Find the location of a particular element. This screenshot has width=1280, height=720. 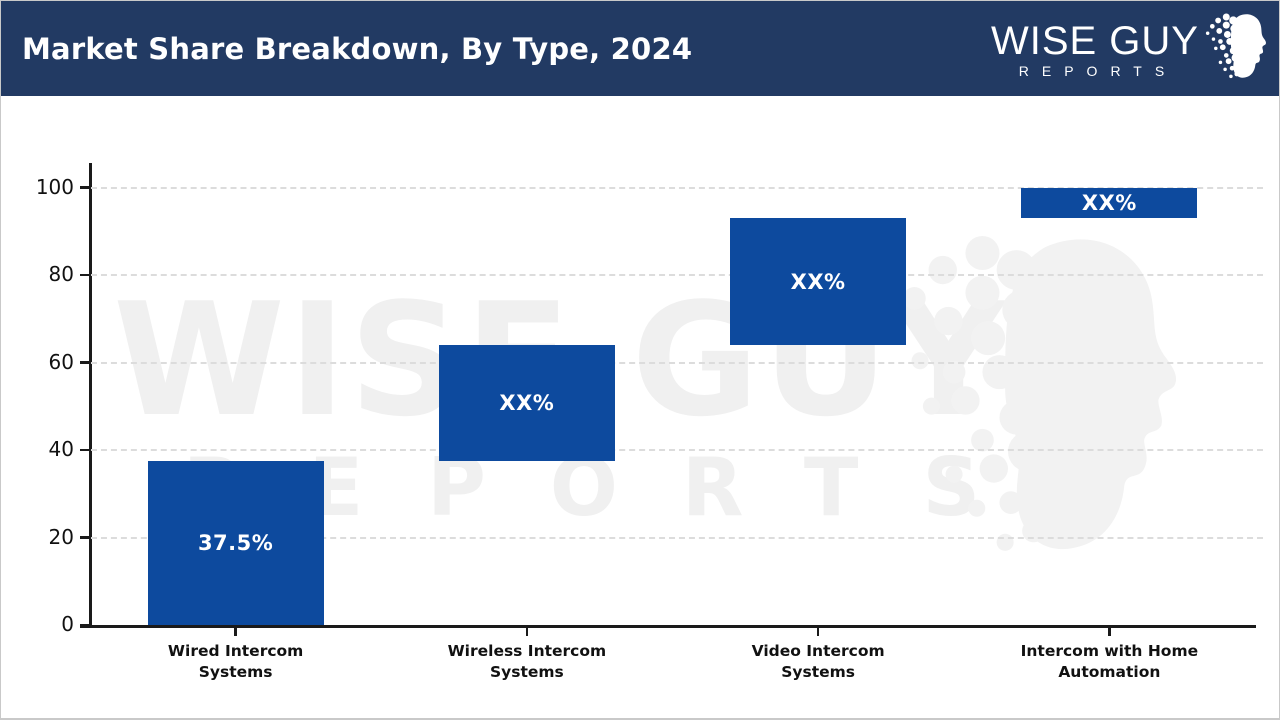

page-title: Market Share Breakdown, By Type, 2024 is located at coordinates (357, 48).